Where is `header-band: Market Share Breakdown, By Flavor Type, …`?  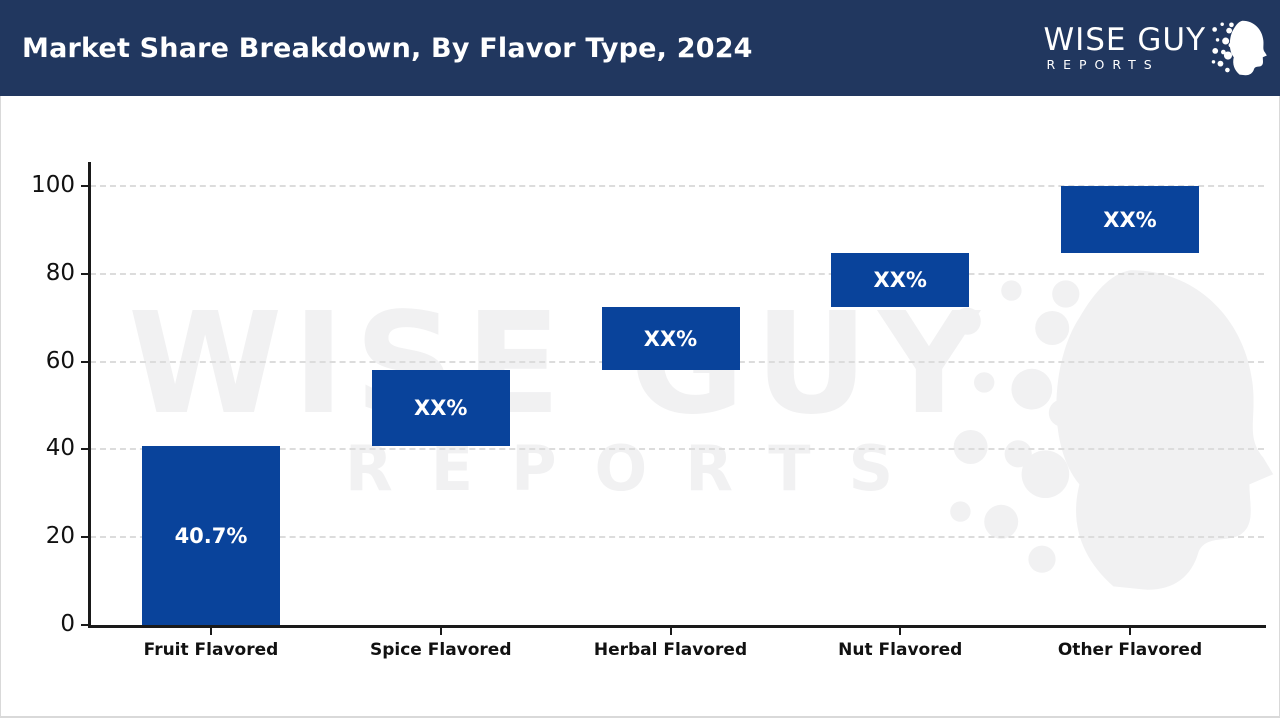 header-band: Market Share Breakdown, By Flavor Type, … is located at coordinates (640, 48).